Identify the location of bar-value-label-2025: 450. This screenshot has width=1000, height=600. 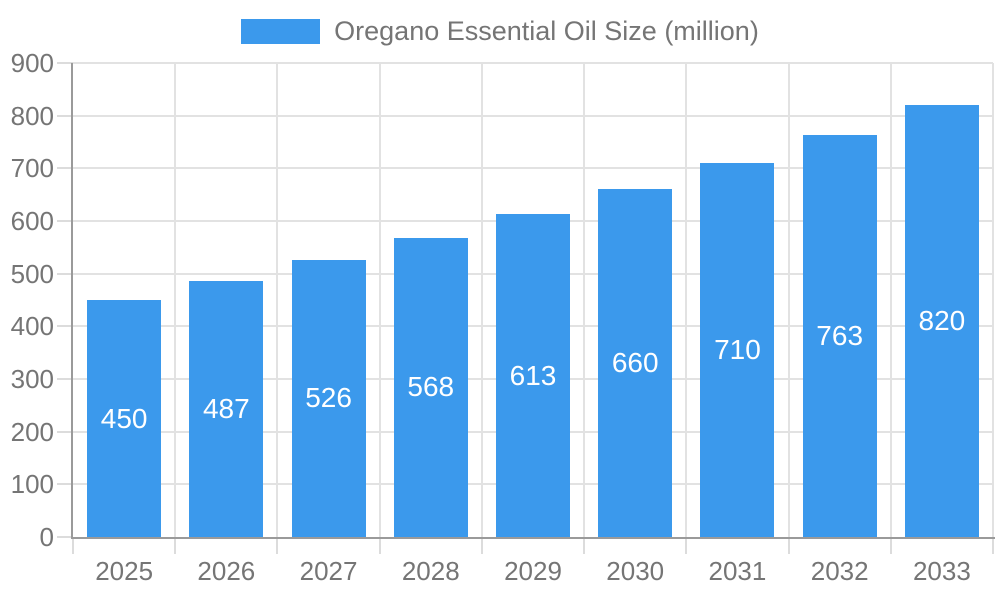
(124, 418).